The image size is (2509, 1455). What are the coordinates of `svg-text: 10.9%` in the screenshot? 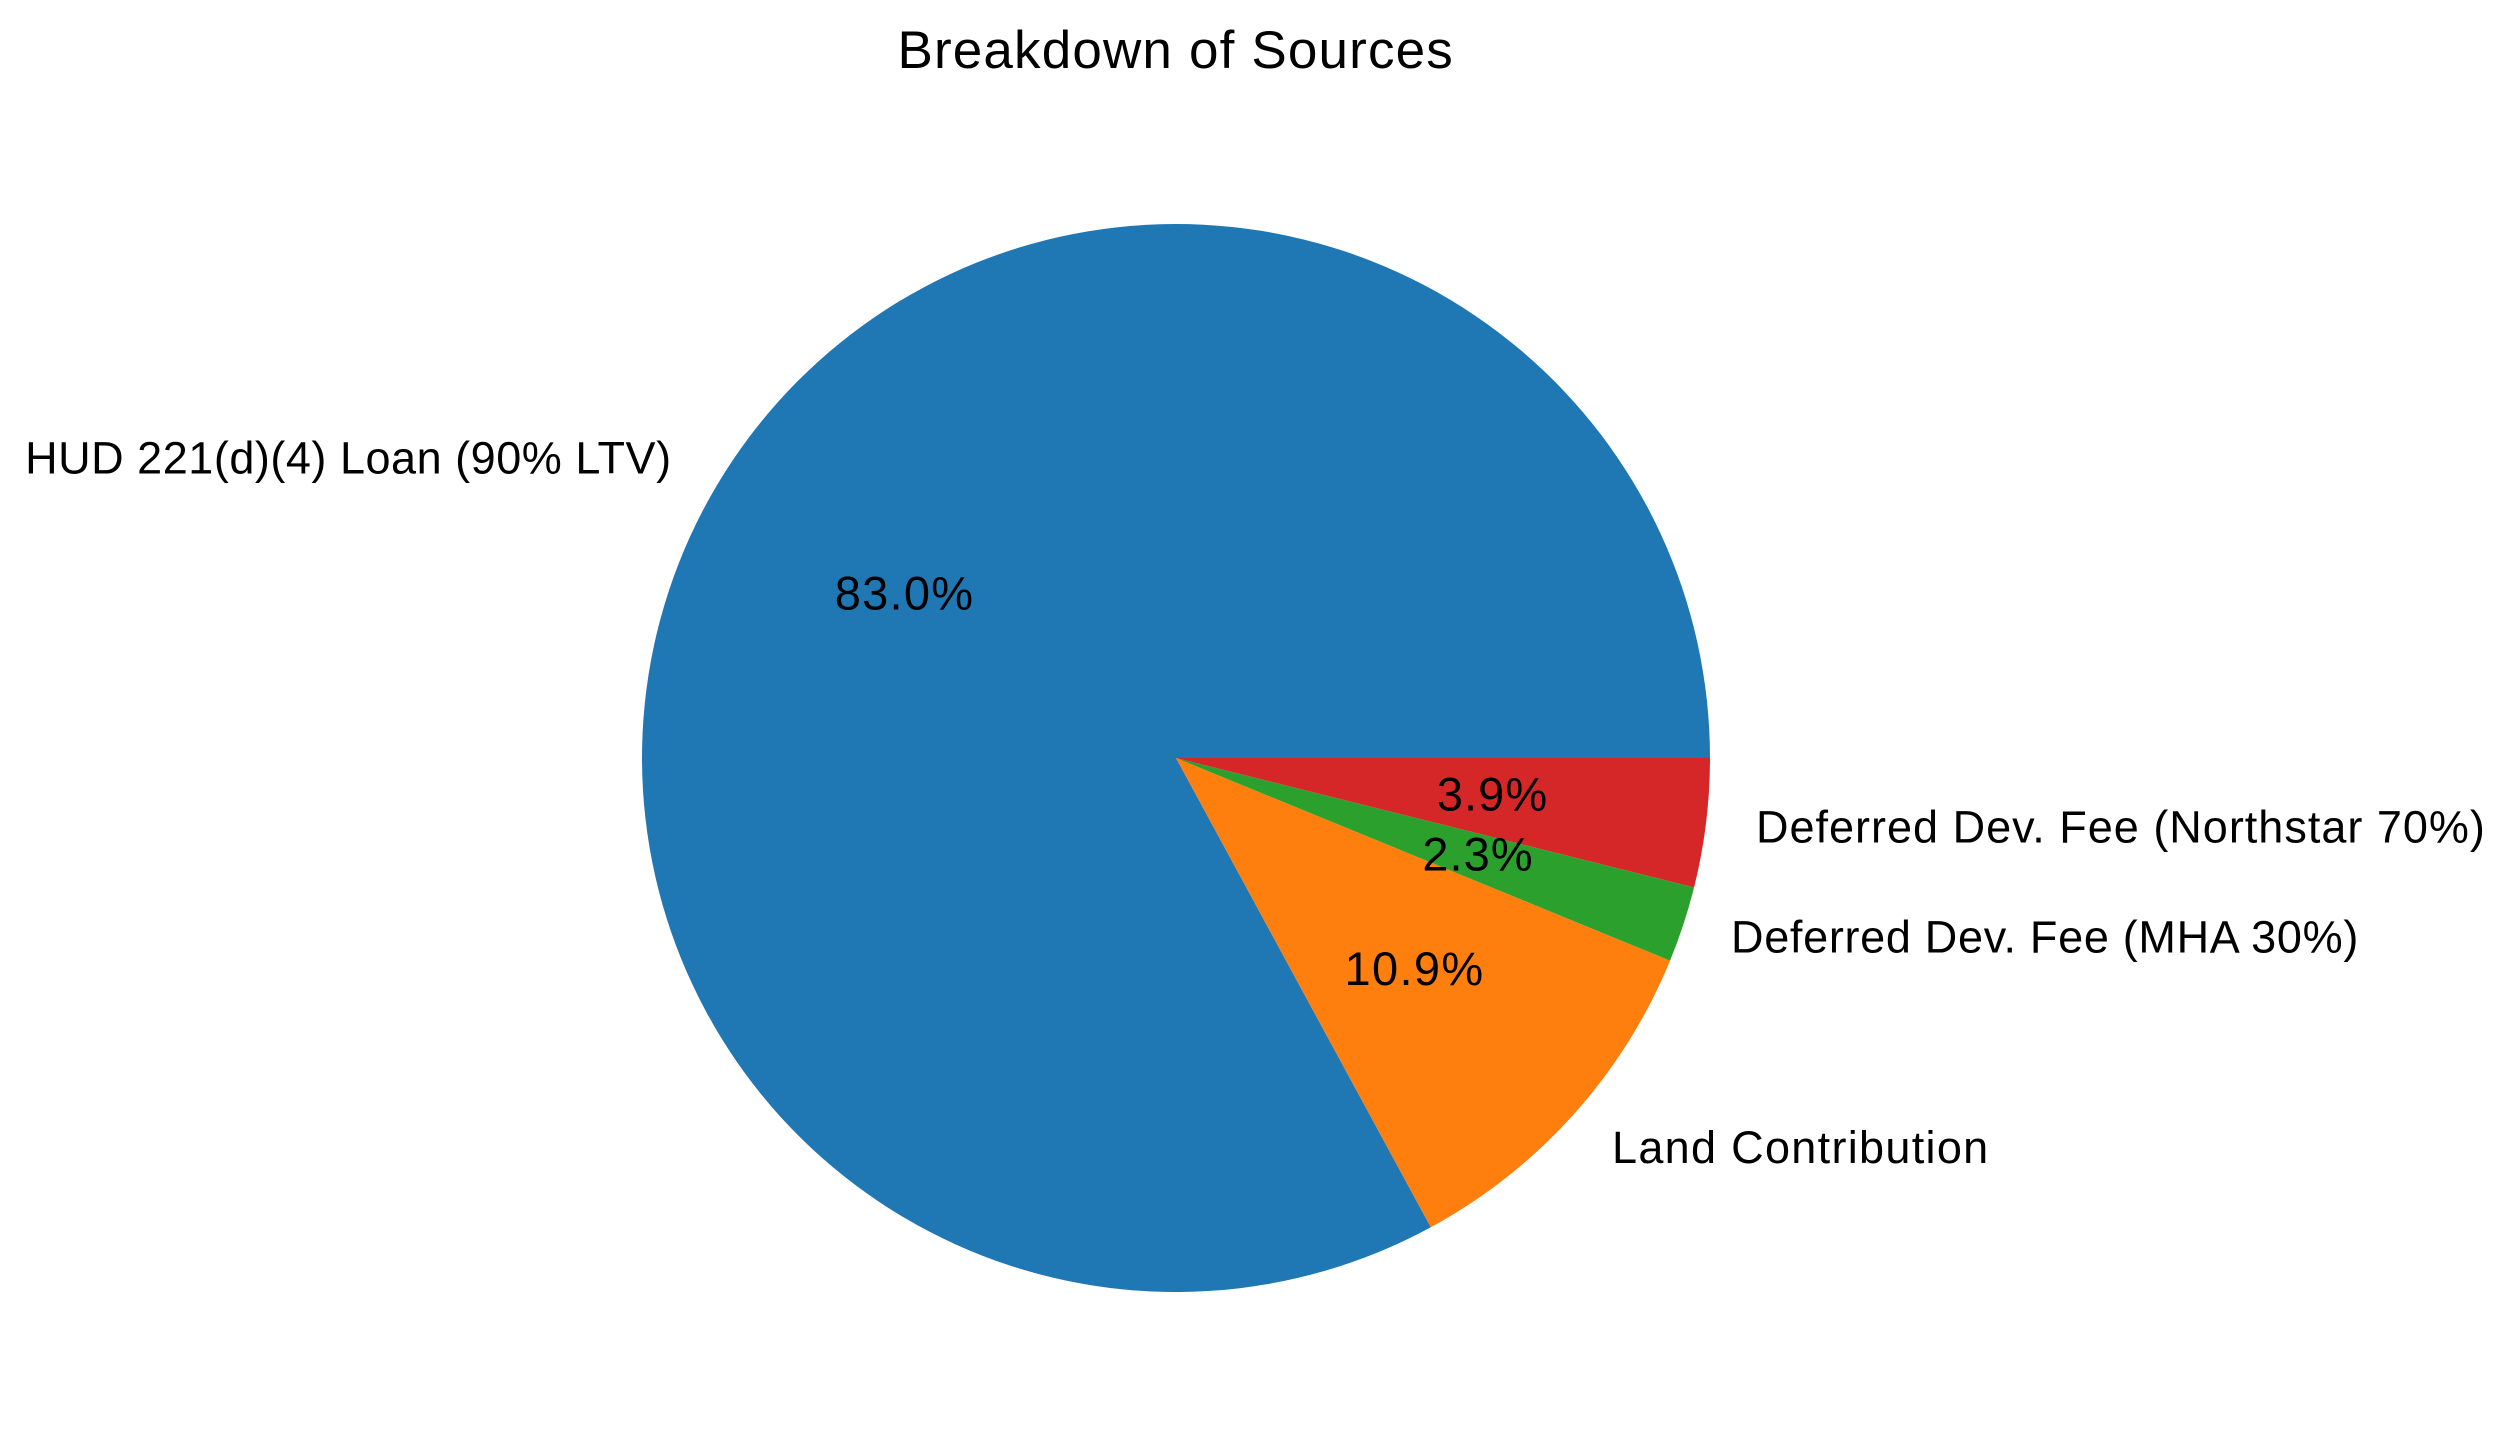 It's located at (1414, 968).